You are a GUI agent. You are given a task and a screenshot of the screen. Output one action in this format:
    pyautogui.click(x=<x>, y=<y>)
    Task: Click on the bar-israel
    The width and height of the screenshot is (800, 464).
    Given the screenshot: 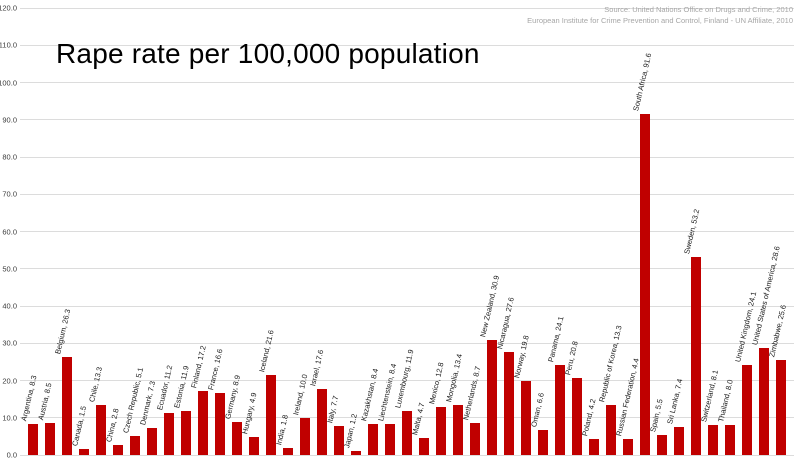 What is the action you would take?
    pyautogui.click(x=321, y=422)
    